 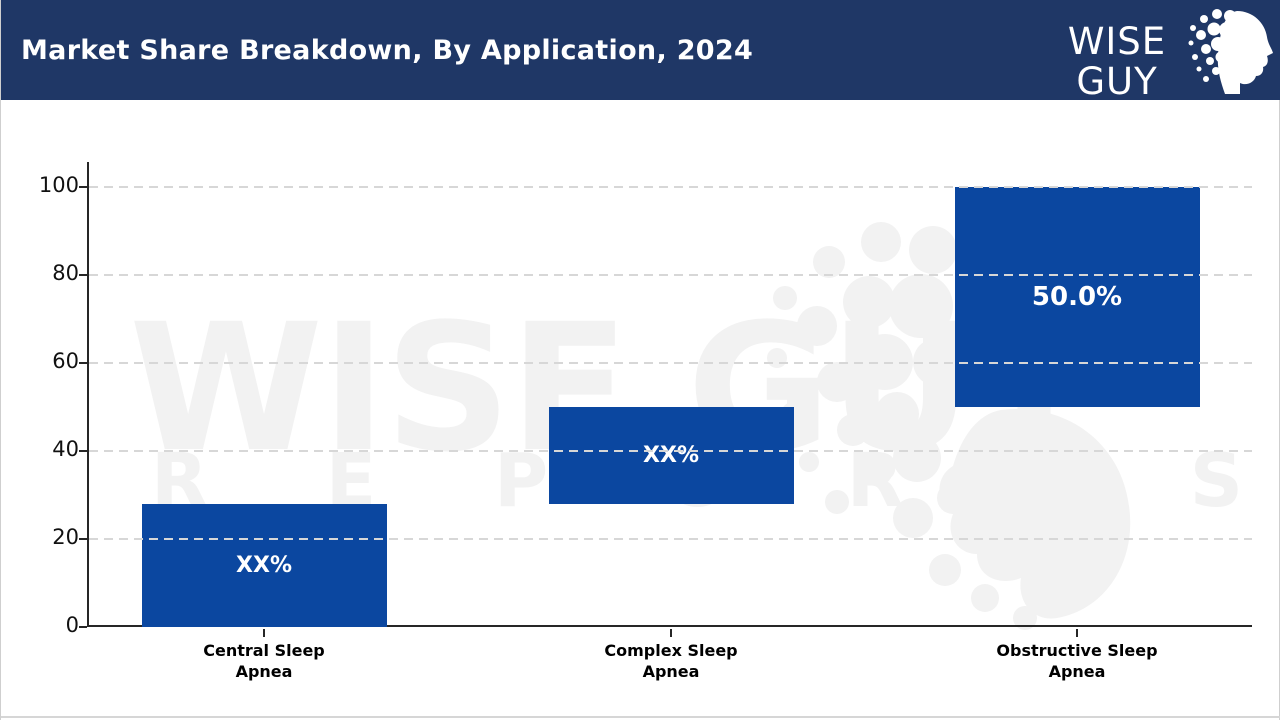 I want to click on logo-face-icon, so click(x=1230, y=51).